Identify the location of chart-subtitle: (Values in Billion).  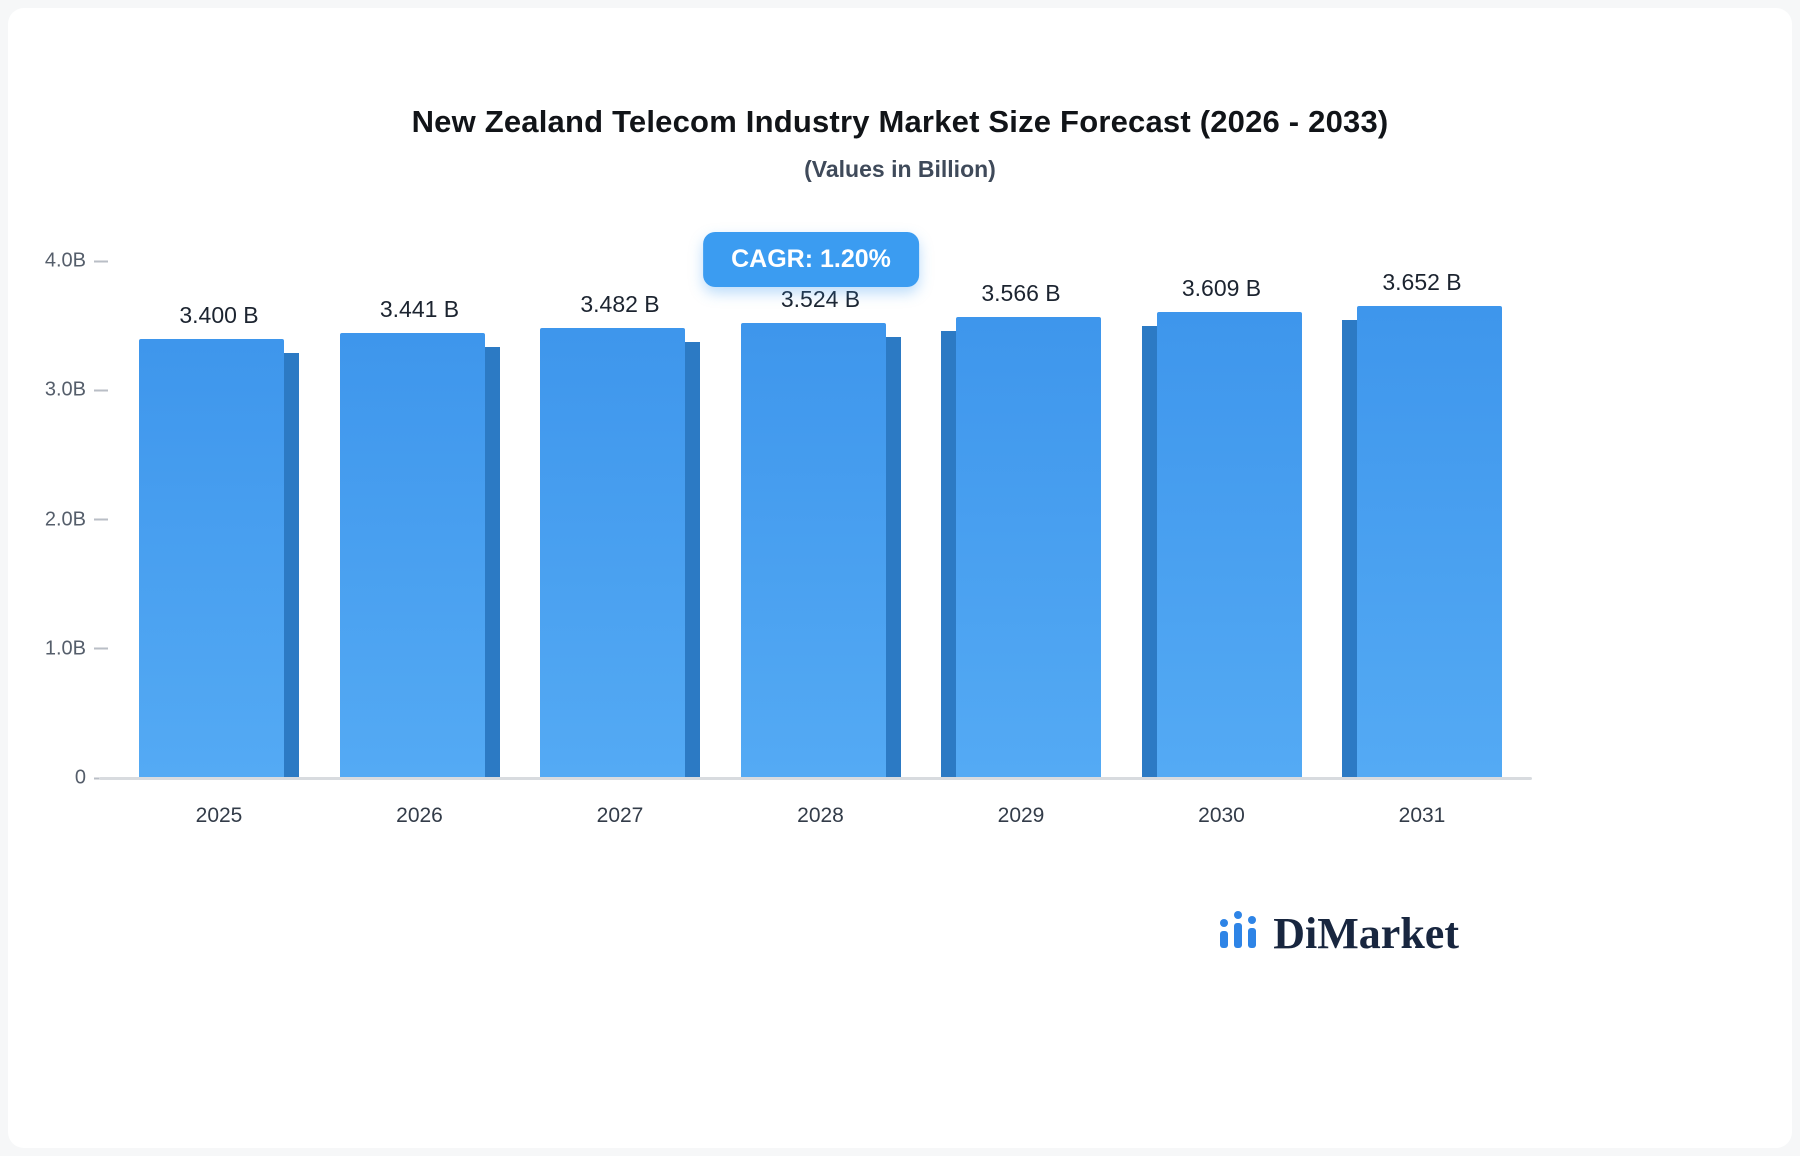
(900, 169).